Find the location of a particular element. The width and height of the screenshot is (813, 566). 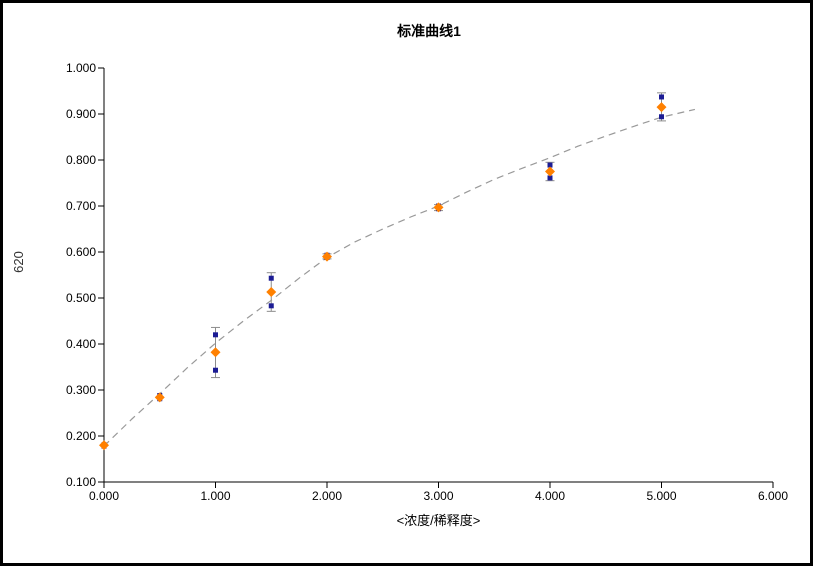

x-tick-label: 1.000 is located at coordinates (215, 496).